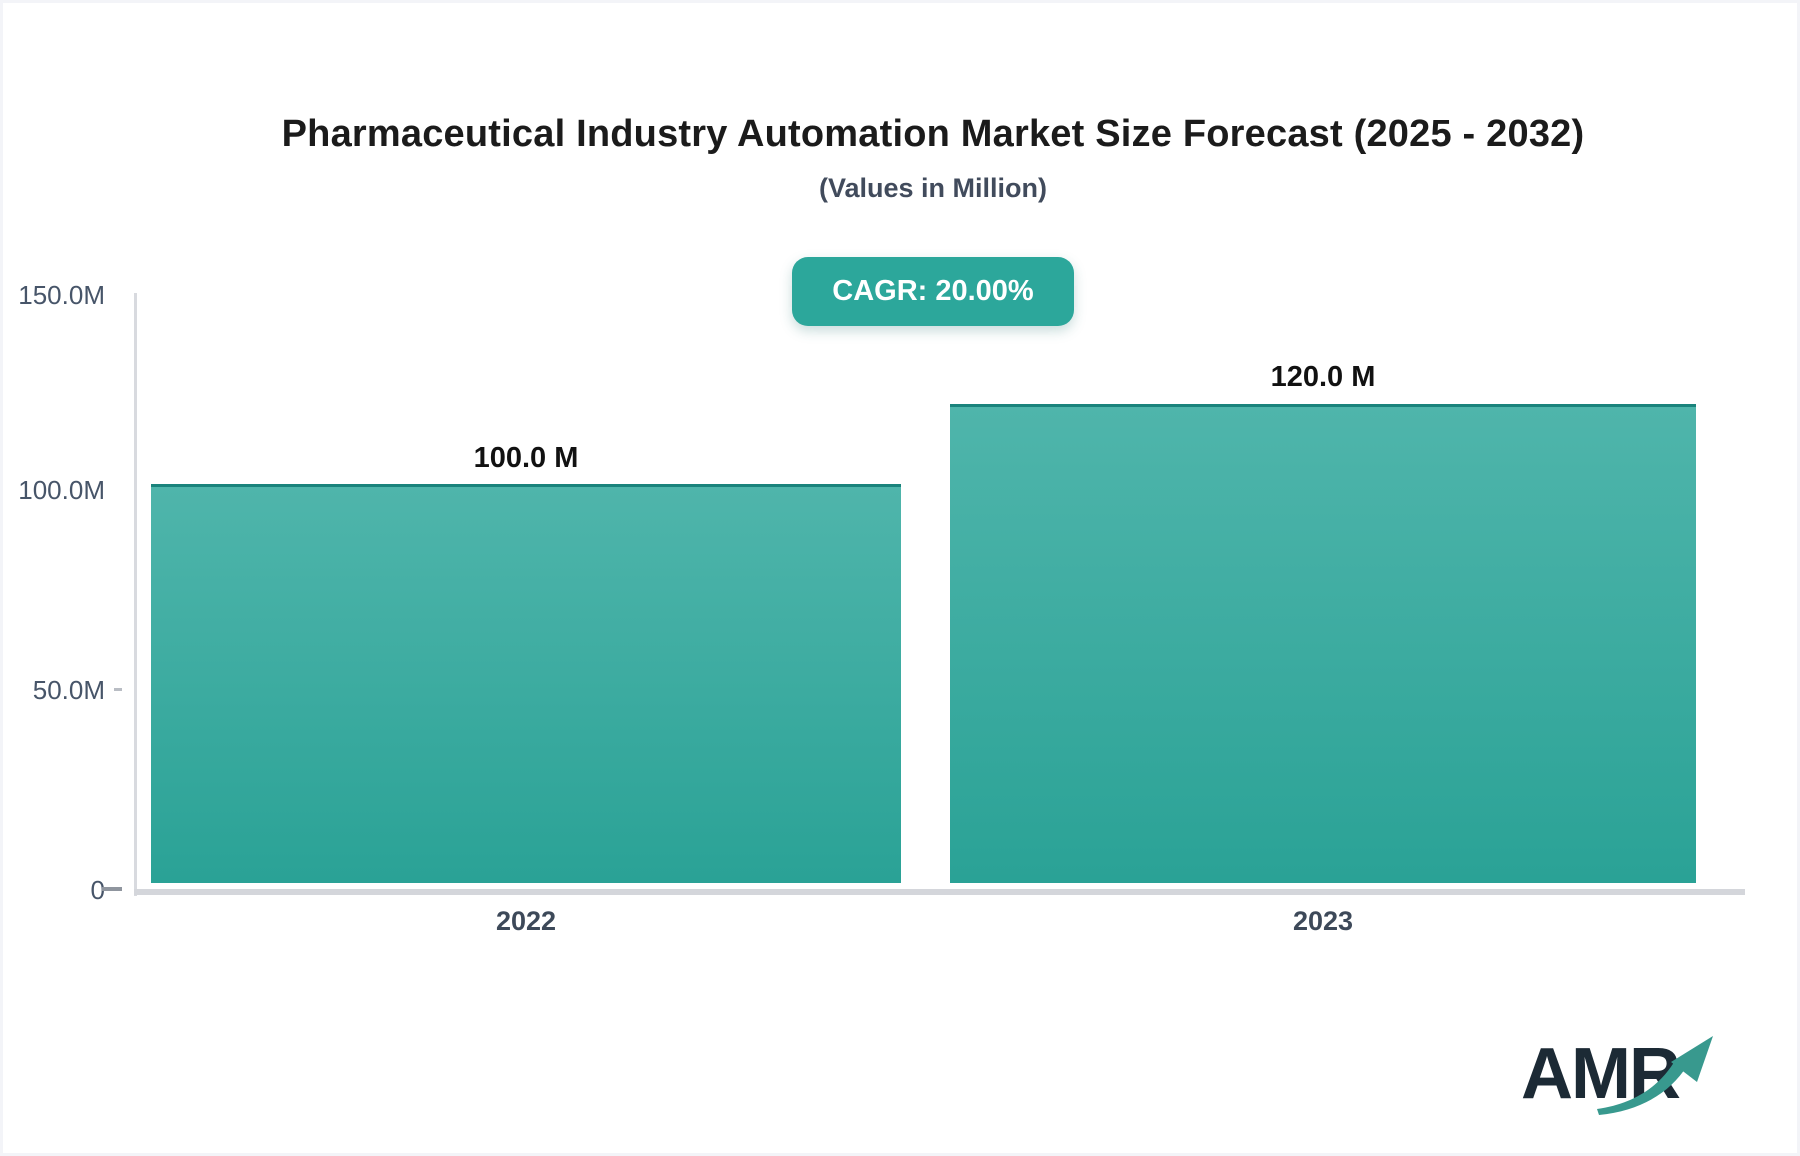  Describe the element at coordinates (61, 490) in the screenshot. I see `y-axis-tick-label: 100.0M` at that location.